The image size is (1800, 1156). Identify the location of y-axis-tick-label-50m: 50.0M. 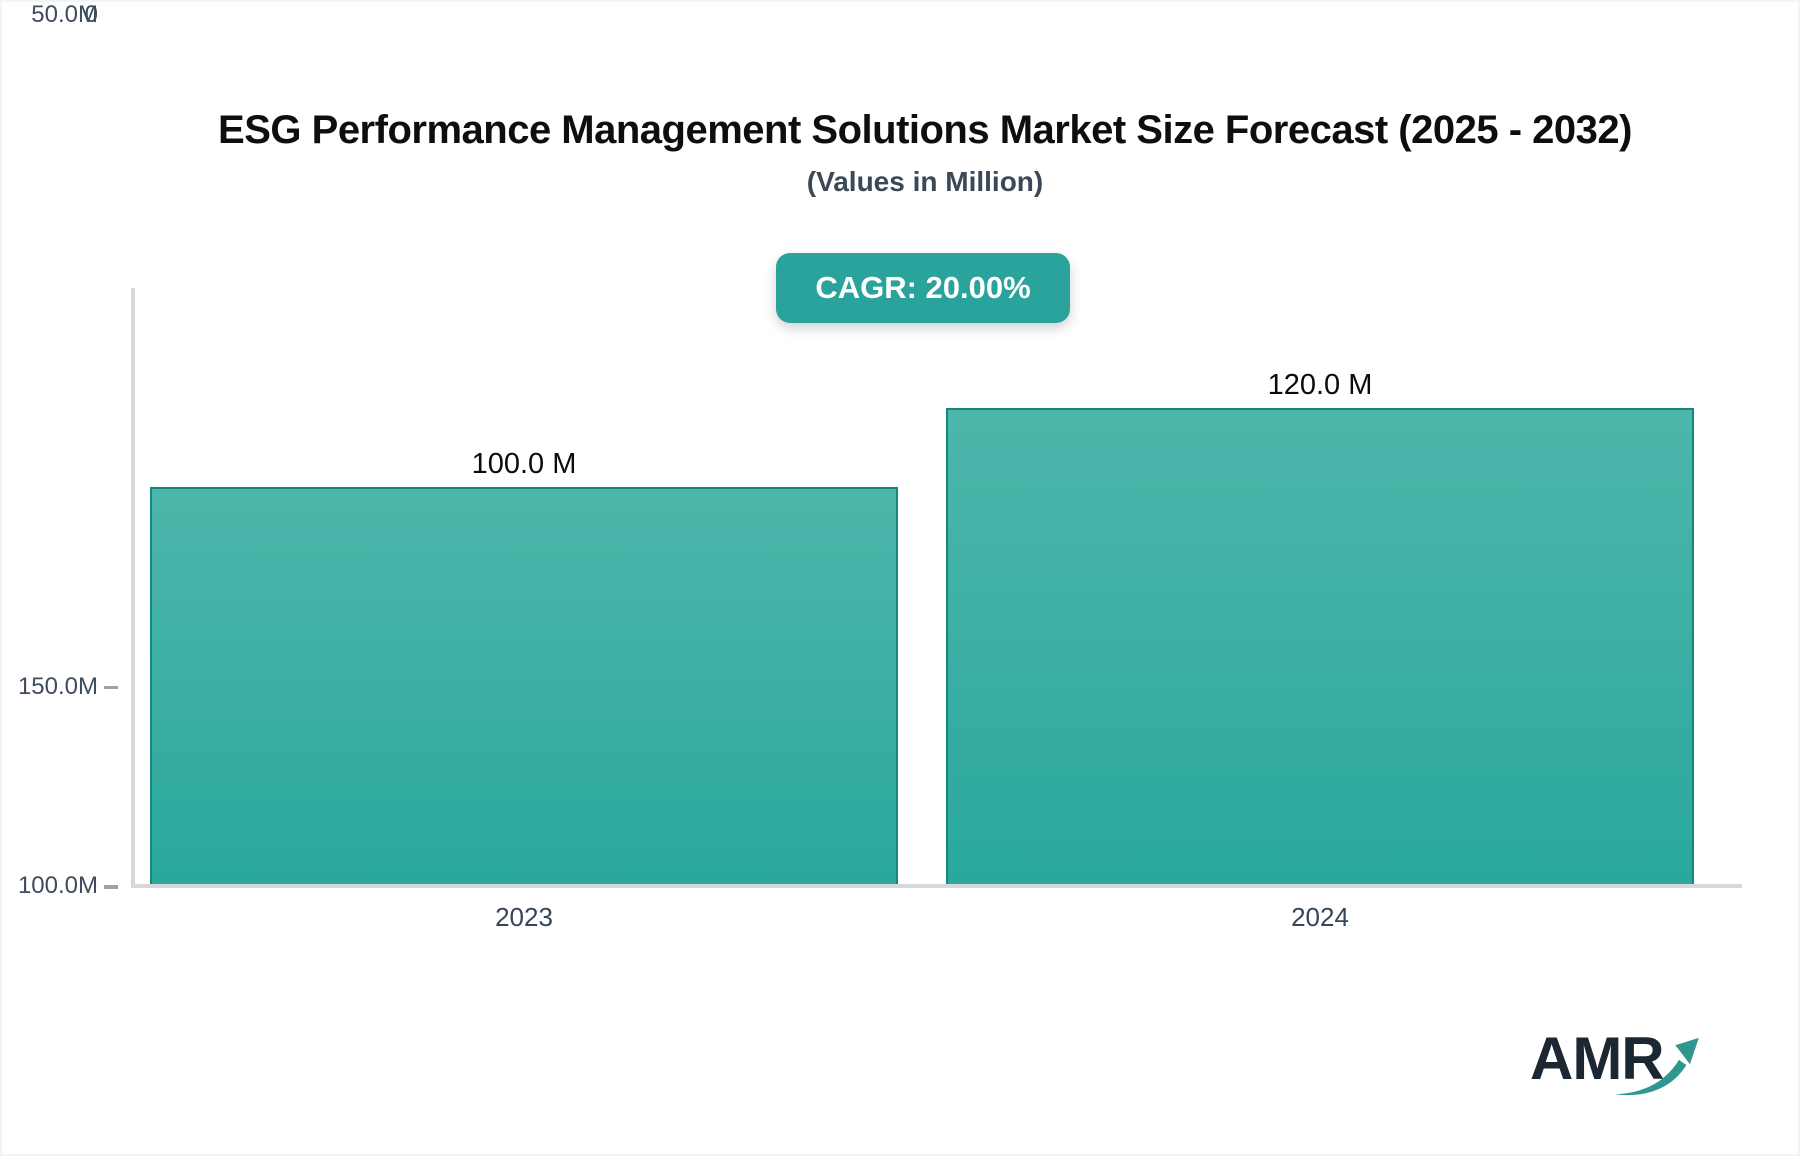
(64, 14).